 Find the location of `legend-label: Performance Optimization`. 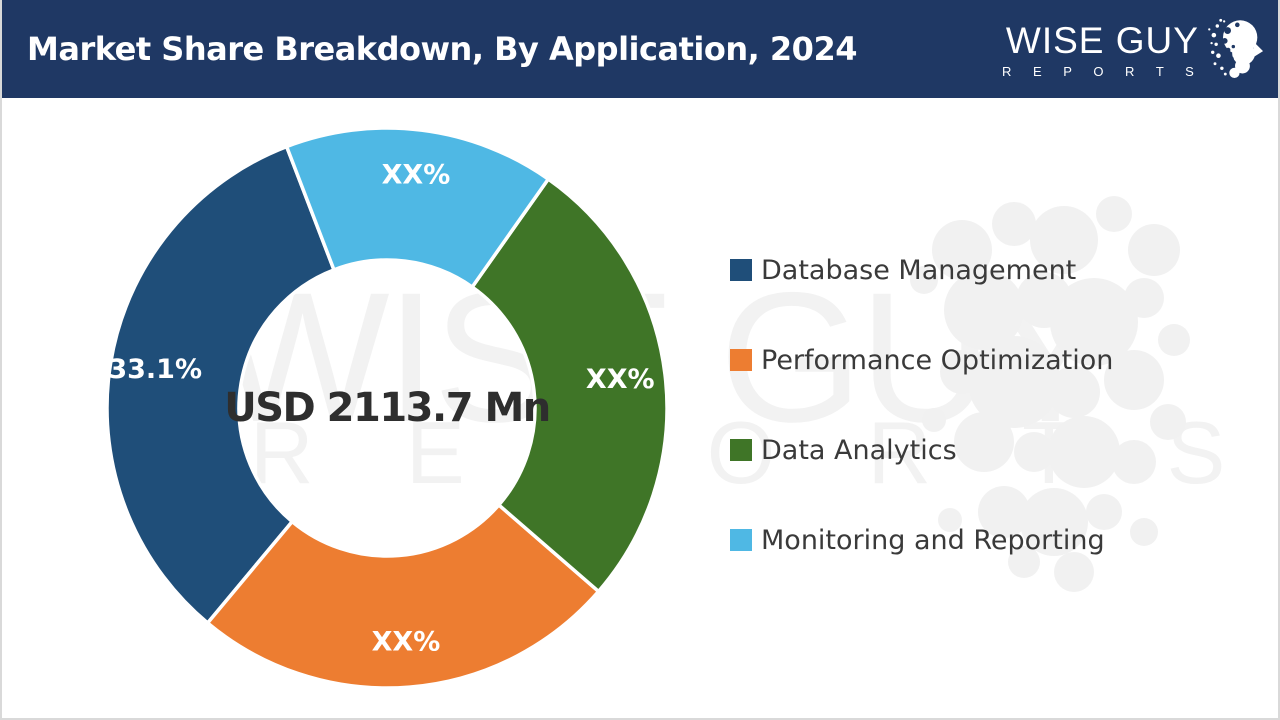

legend-label: Performance Optimization is located at coordinates (937, 360).